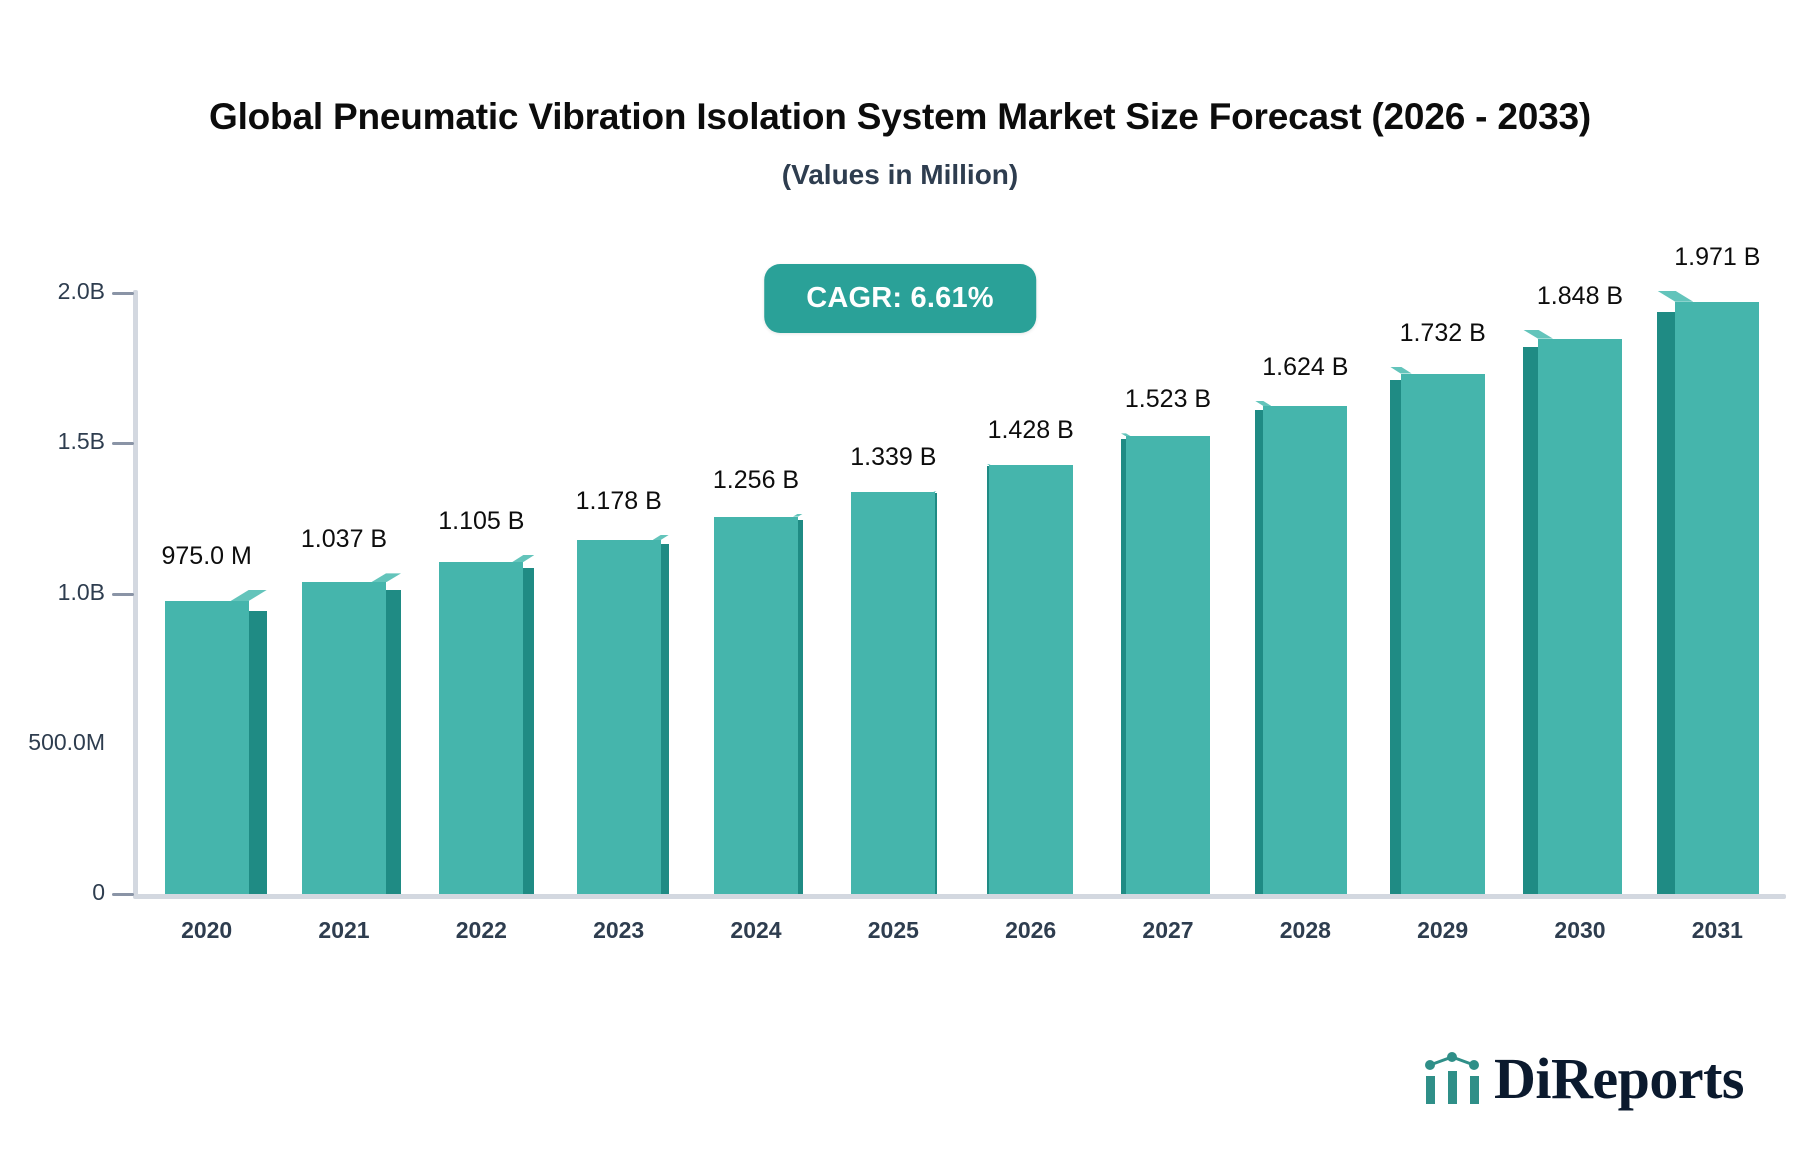  What do you see at coordinates (1442, 332) in the screenshot?
I see `bar-value-label: 1.732 B` at bounding box center [1442, 332].